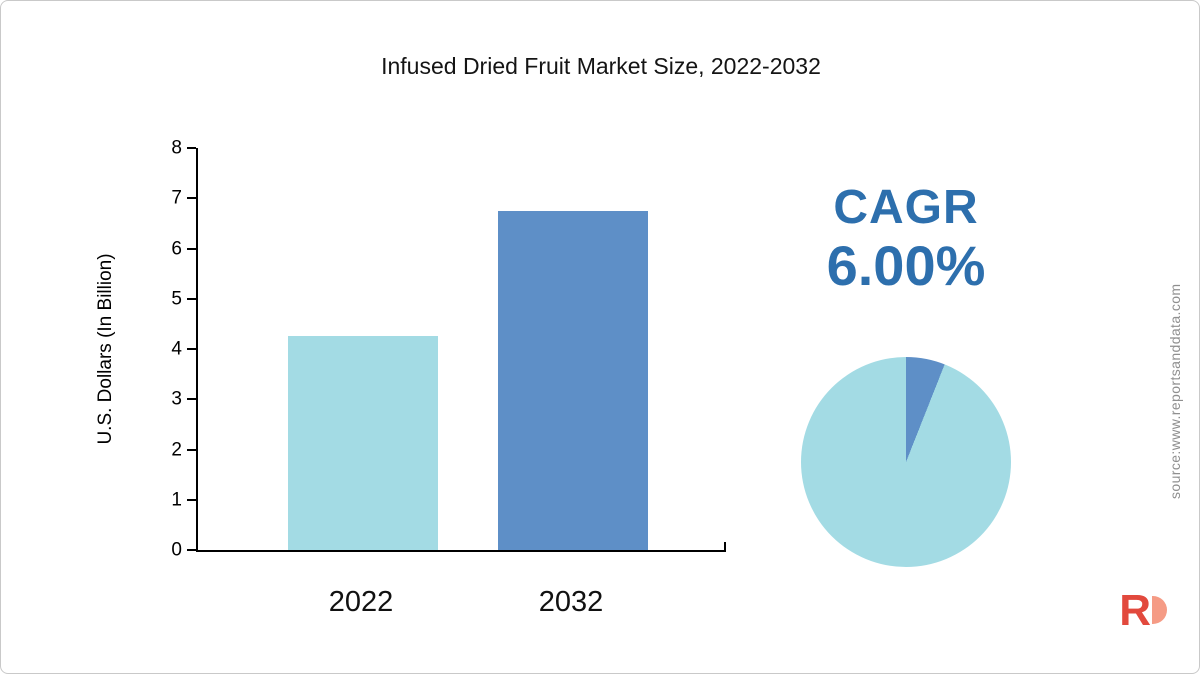 This screenshot has width=1200, height=674. What do you see at coordinates (176, 349) in the screenshot?
I see `y-tick-label: 4` at bounding box center [176, 349].